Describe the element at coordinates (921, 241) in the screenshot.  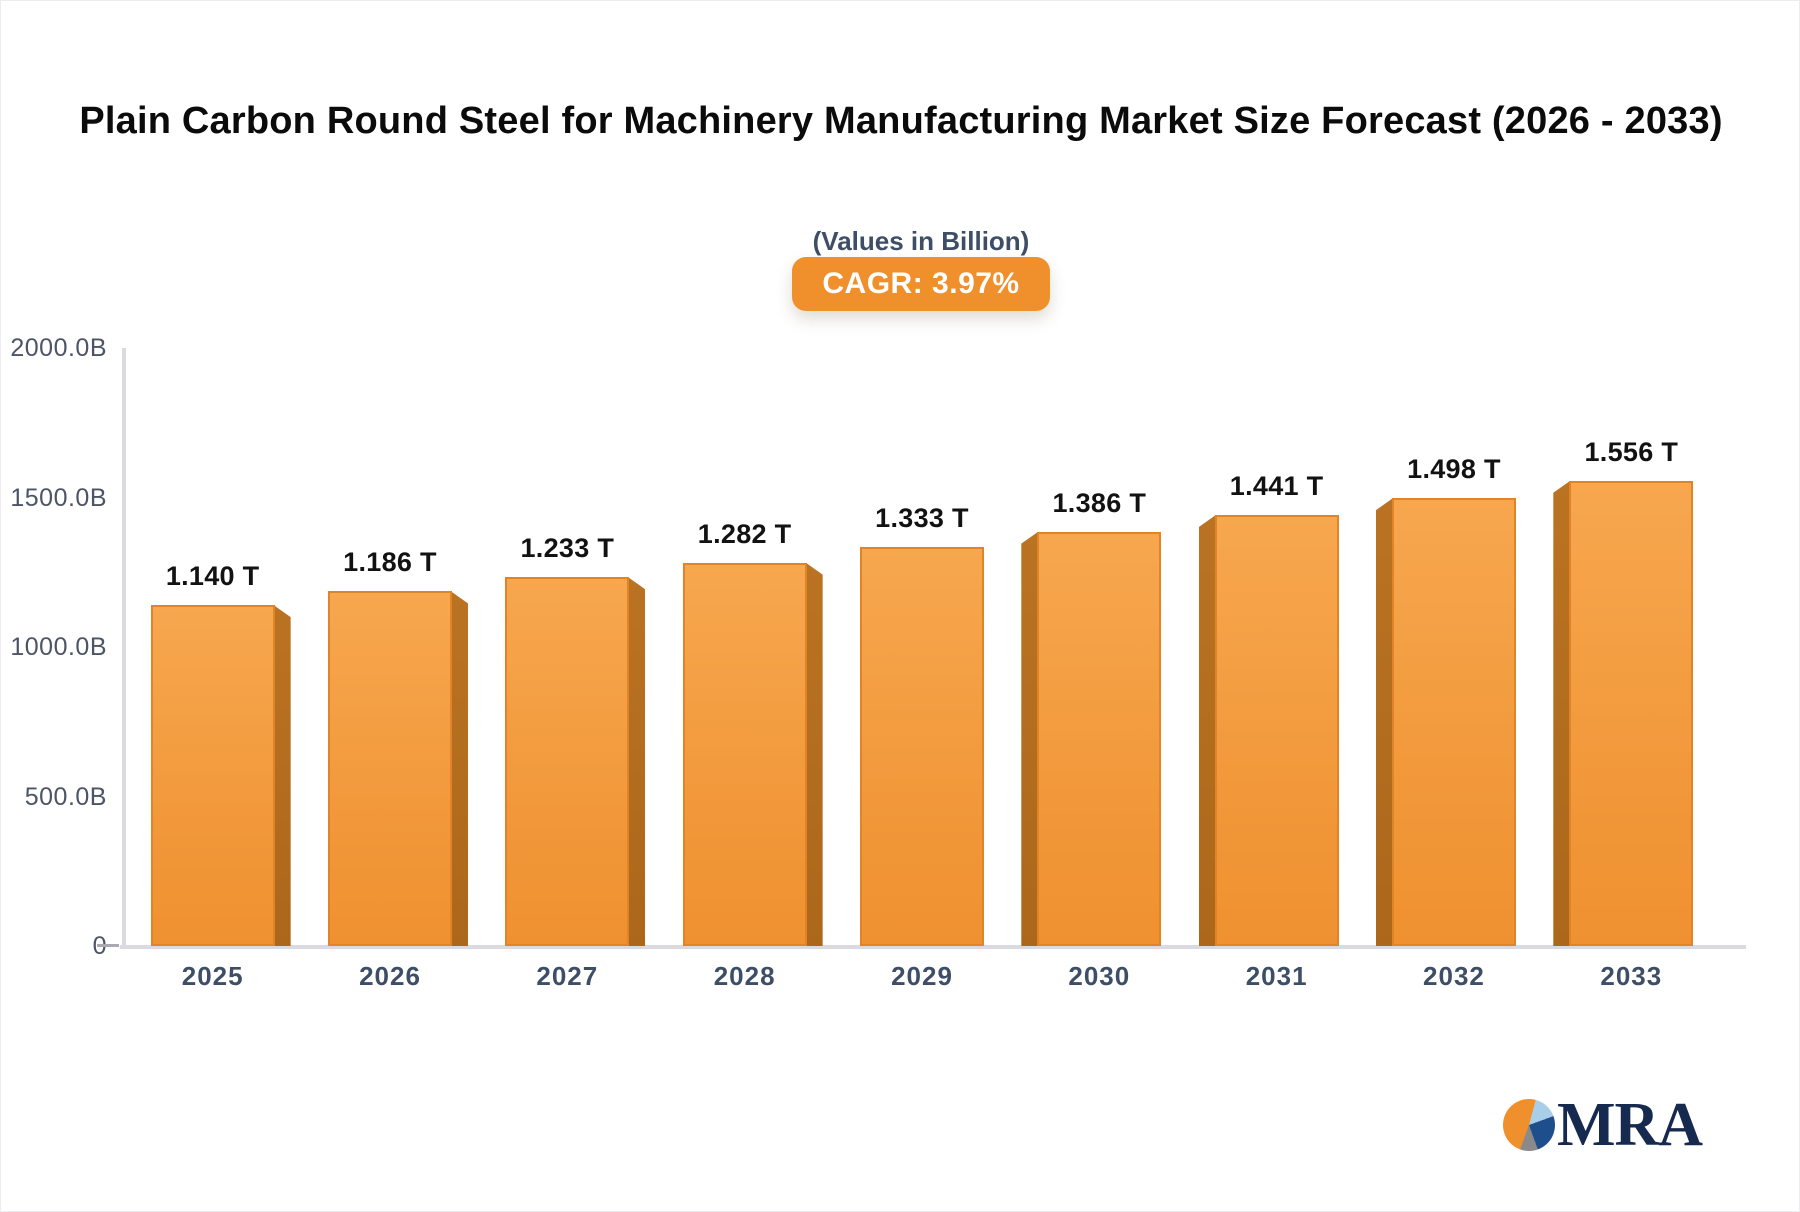
I see `chart-subtitle: (Values in Billion)` at that location.